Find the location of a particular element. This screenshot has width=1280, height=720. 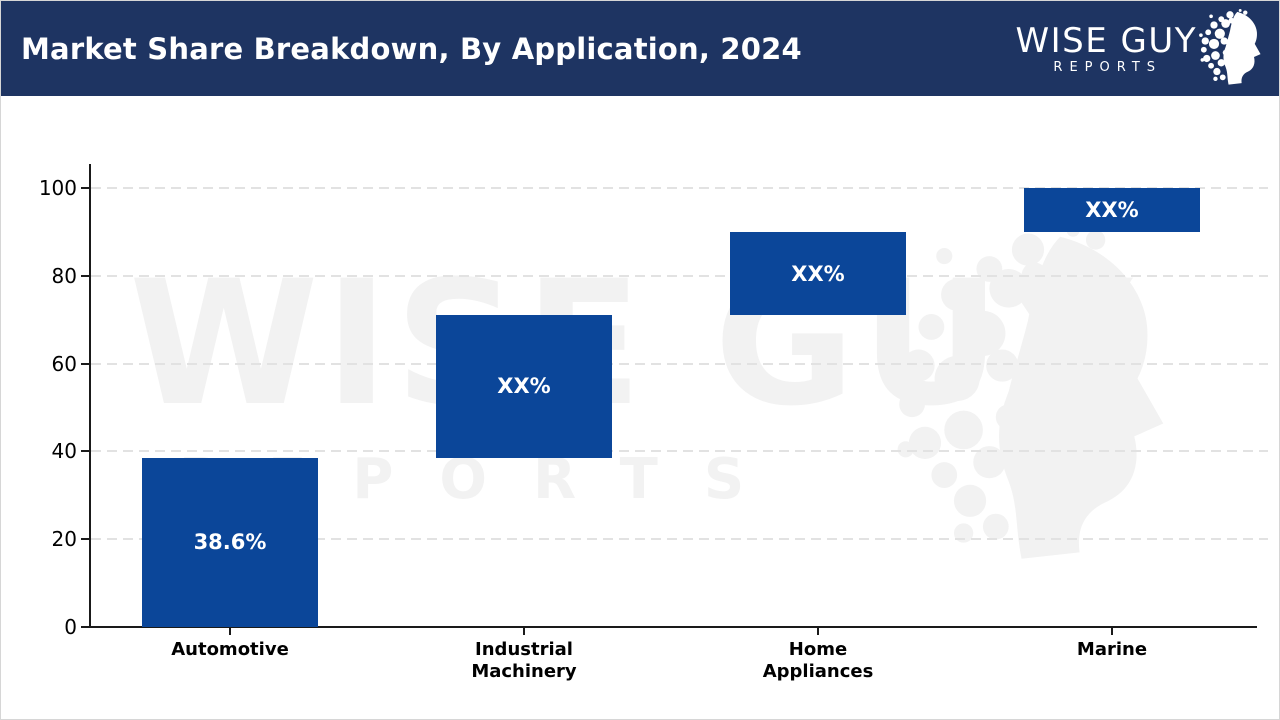

bar-home-appliances: XX% is located at coordinates (818, 273).